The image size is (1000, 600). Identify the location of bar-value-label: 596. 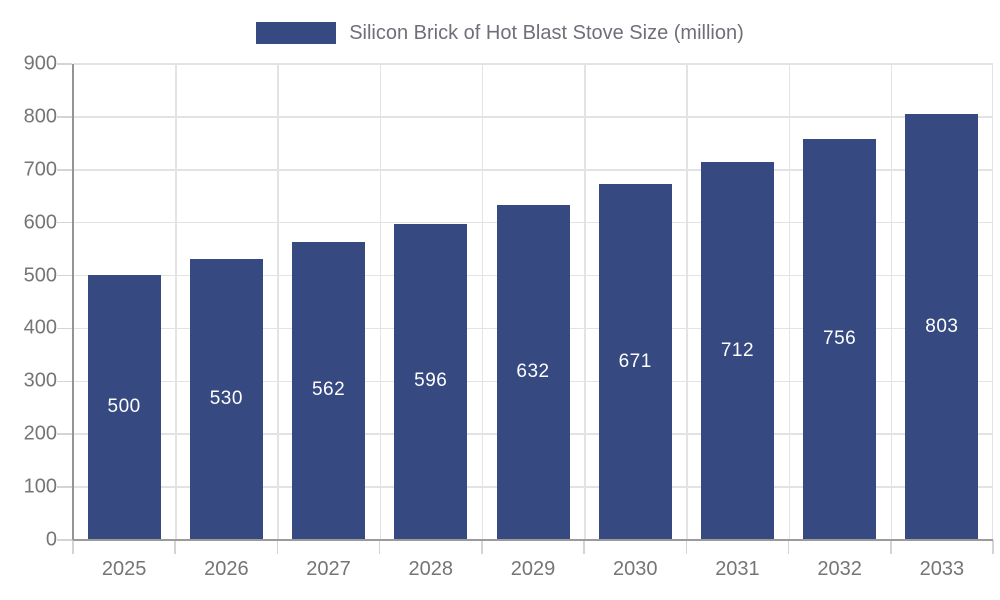
(431, 381).